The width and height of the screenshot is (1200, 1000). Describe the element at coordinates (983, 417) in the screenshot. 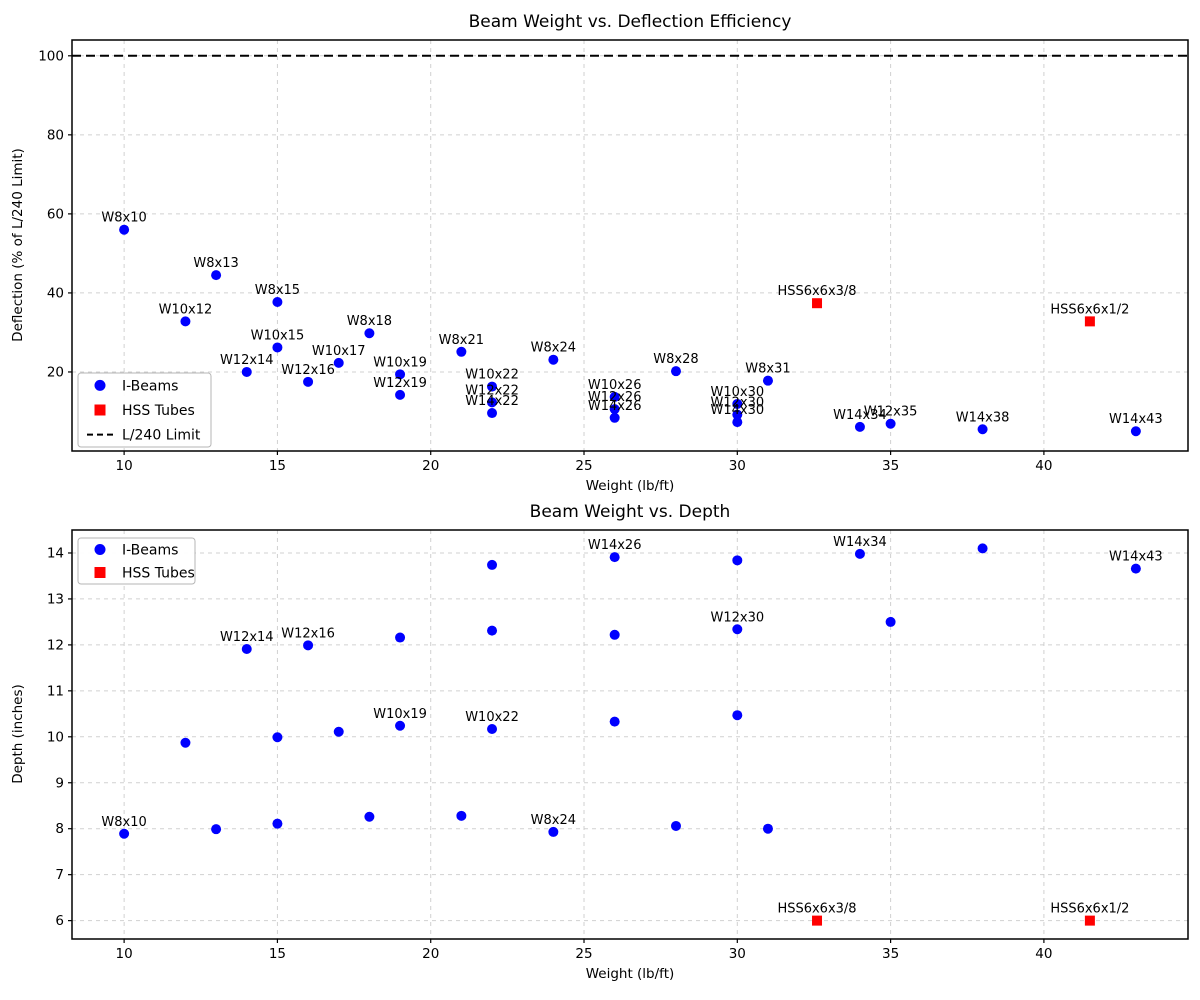

I see `point-label-W14x38: W14x38` at that location.